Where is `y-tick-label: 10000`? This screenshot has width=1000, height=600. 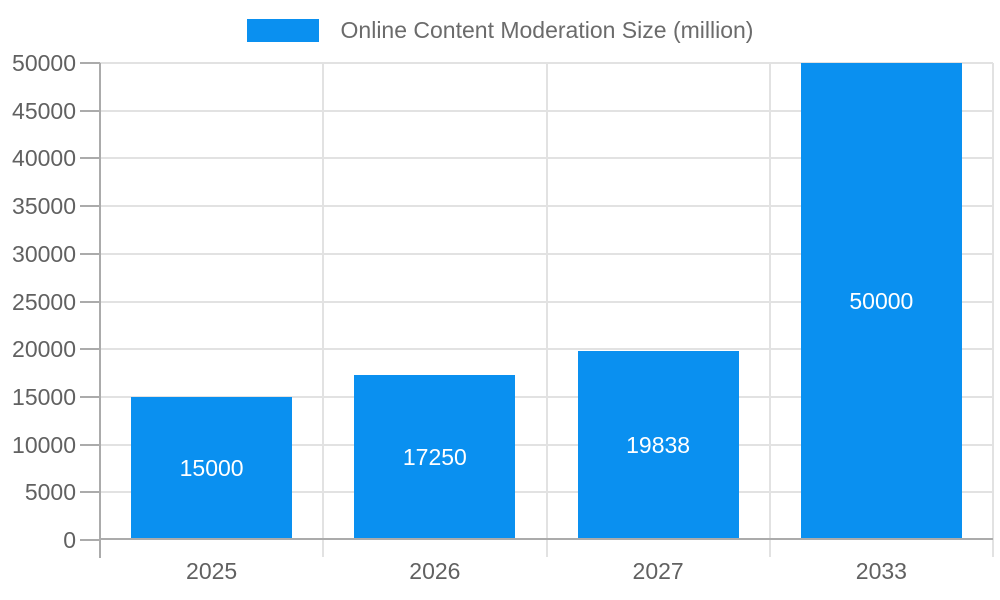 y-tick-label: 10000 is located at coordinates (44, 444).